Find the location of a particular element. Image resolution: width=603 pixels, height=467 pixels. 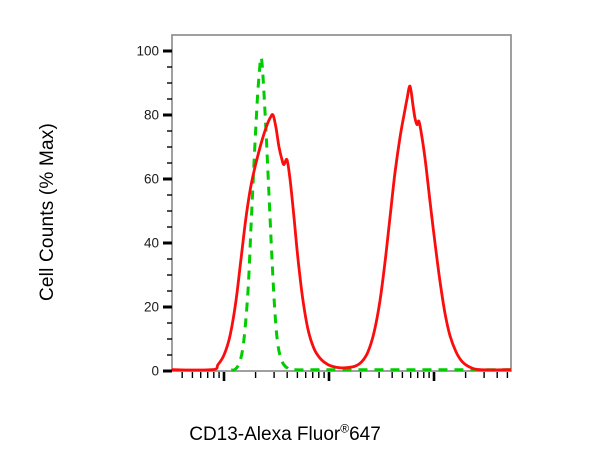

y-axis-tick-label: 20 is located at coordinates (151, 307).